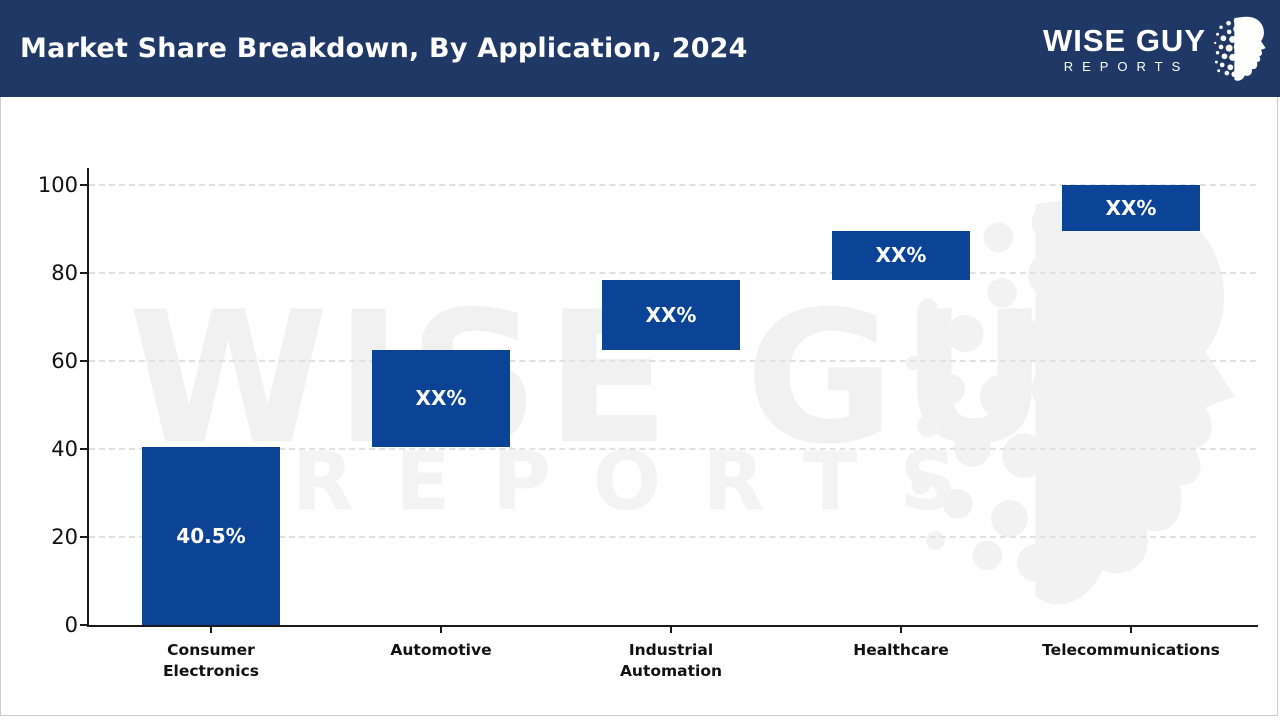  I want to click on y-tick-label: 20, so click(64, 537).